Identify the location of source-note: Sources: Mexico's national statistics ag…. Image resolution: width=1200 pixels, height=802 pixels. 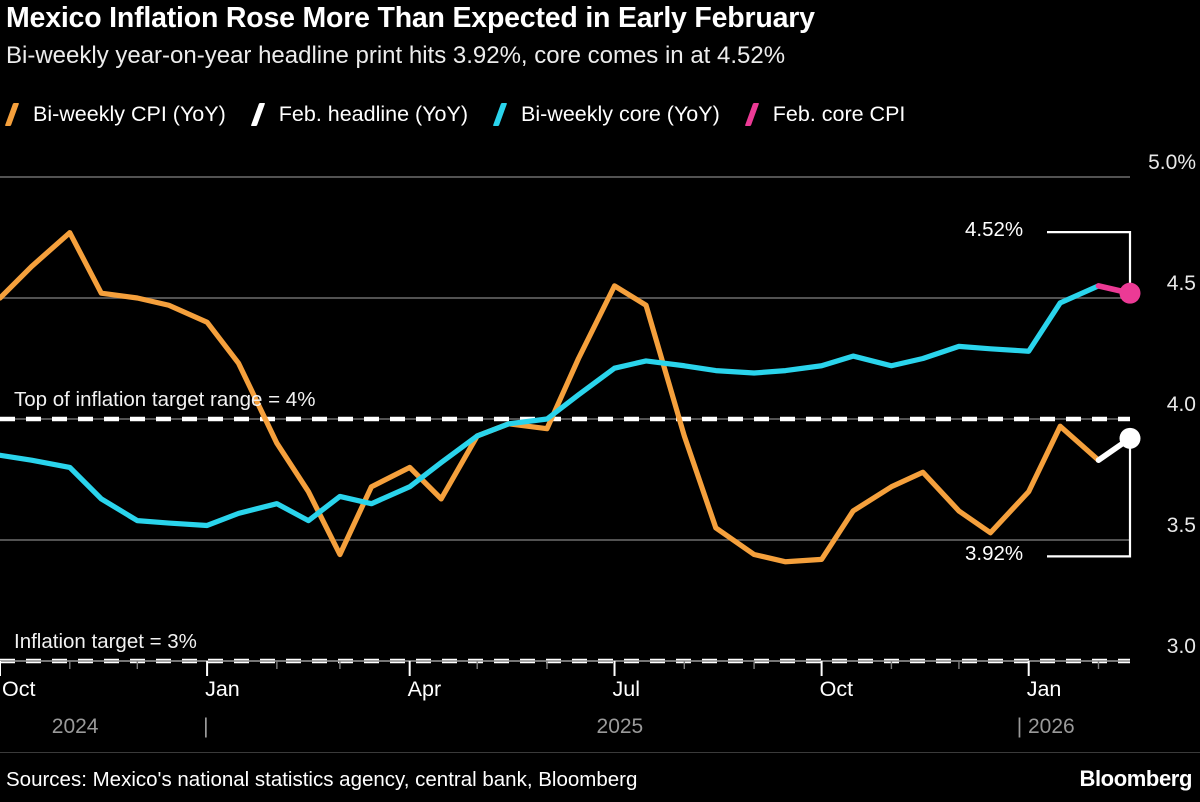
(322, 779).